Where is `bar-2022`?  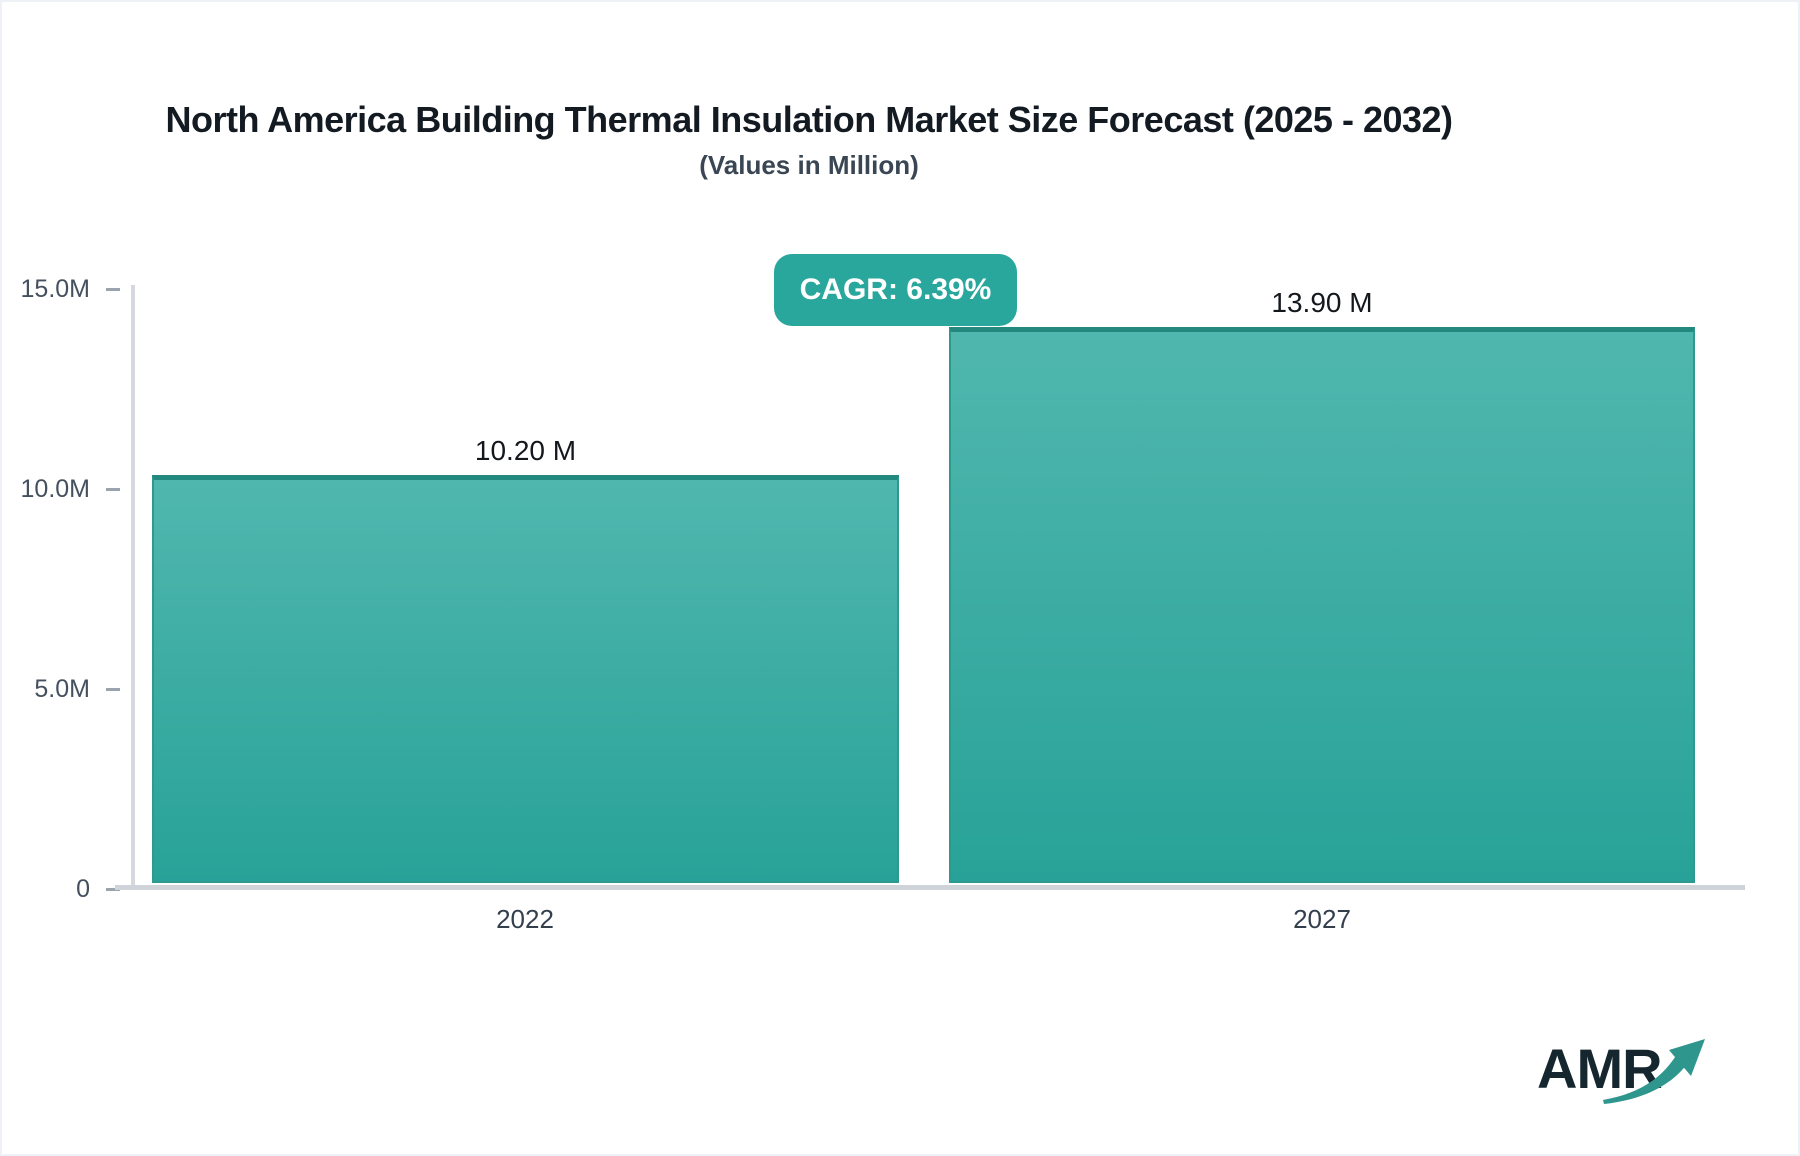 bar-2022 is located at coordinates (525, 679).